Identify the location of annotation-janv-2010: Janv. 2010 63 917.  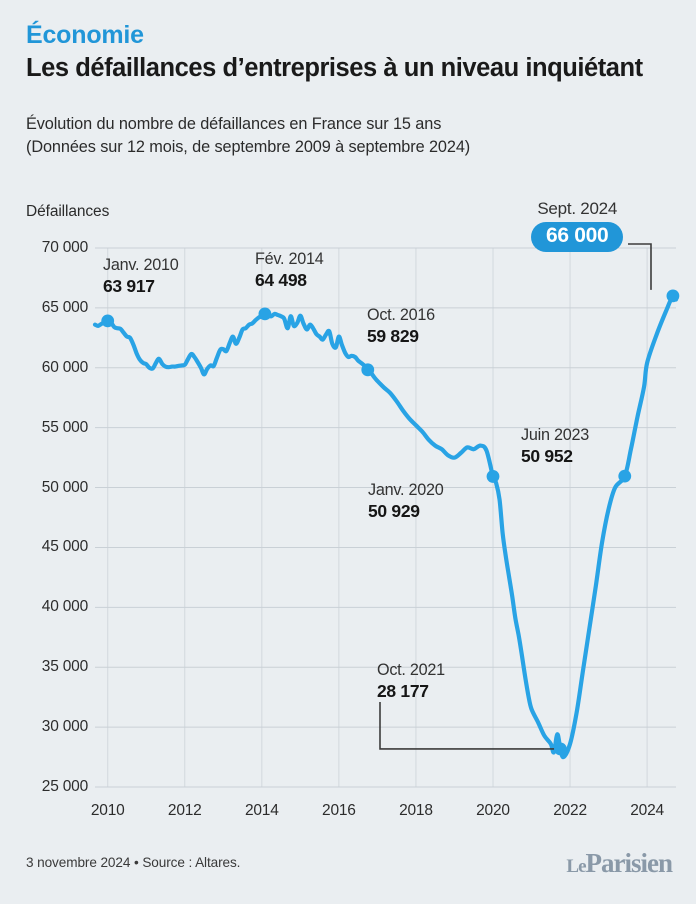
(141, 276).